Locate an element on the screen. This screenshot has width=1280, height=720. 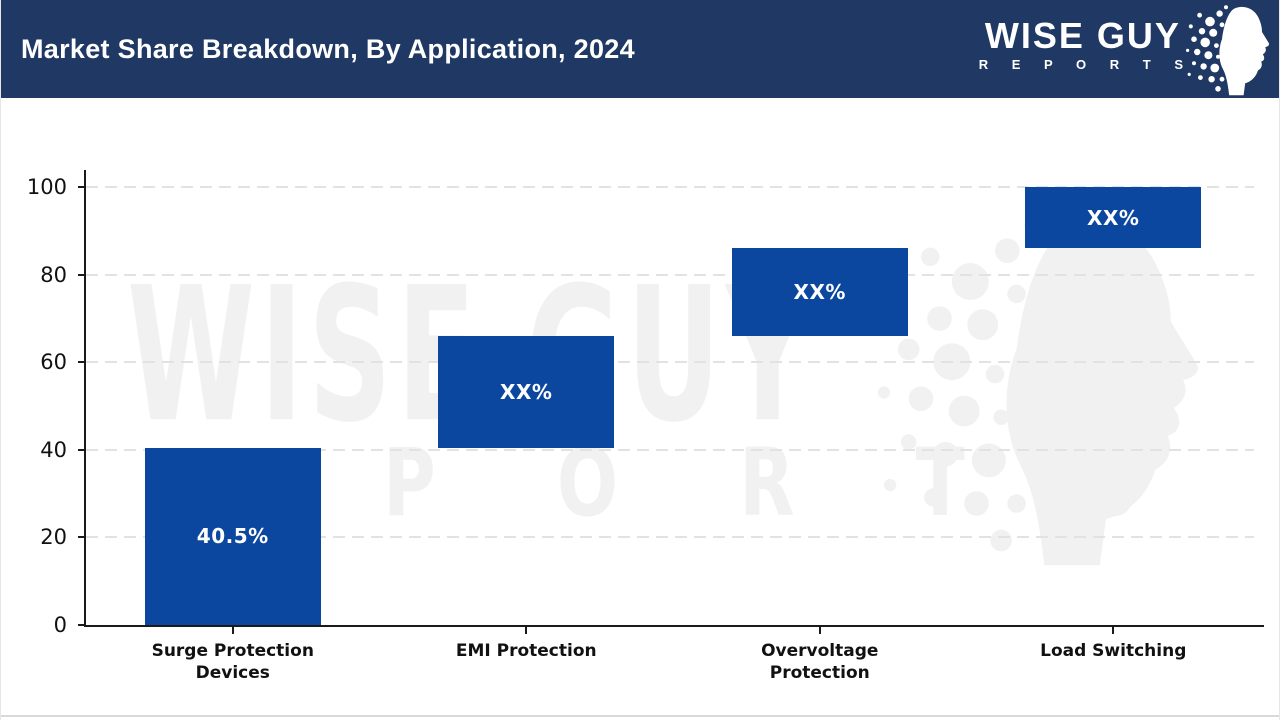
bar-value-label: 40.5% is located at coordinates (232, 536).